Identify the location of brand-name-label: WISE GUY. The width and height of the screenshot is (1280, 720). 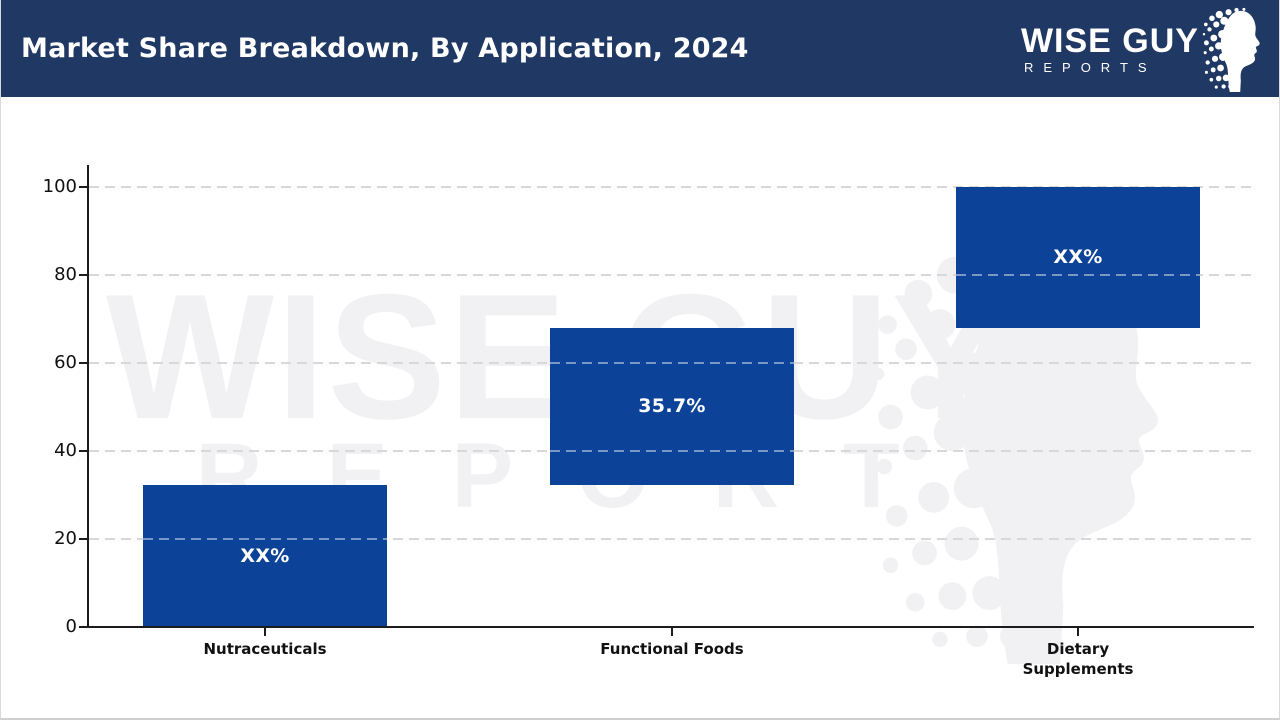
(1109, 40).